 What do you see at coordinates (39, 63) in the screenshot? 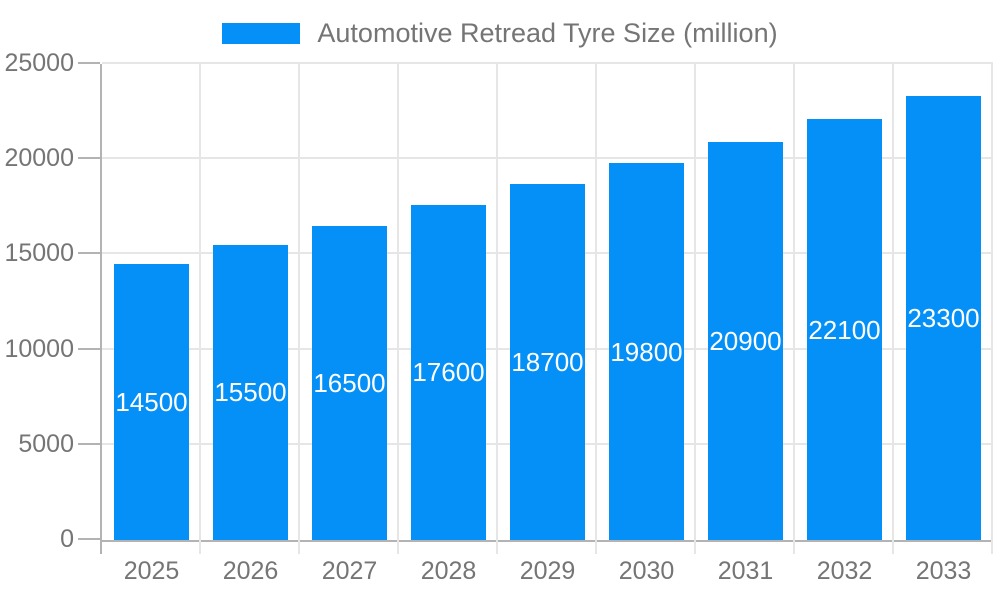
I see `y-axis-label-25000: 25000` at bounding box center [39, 63].